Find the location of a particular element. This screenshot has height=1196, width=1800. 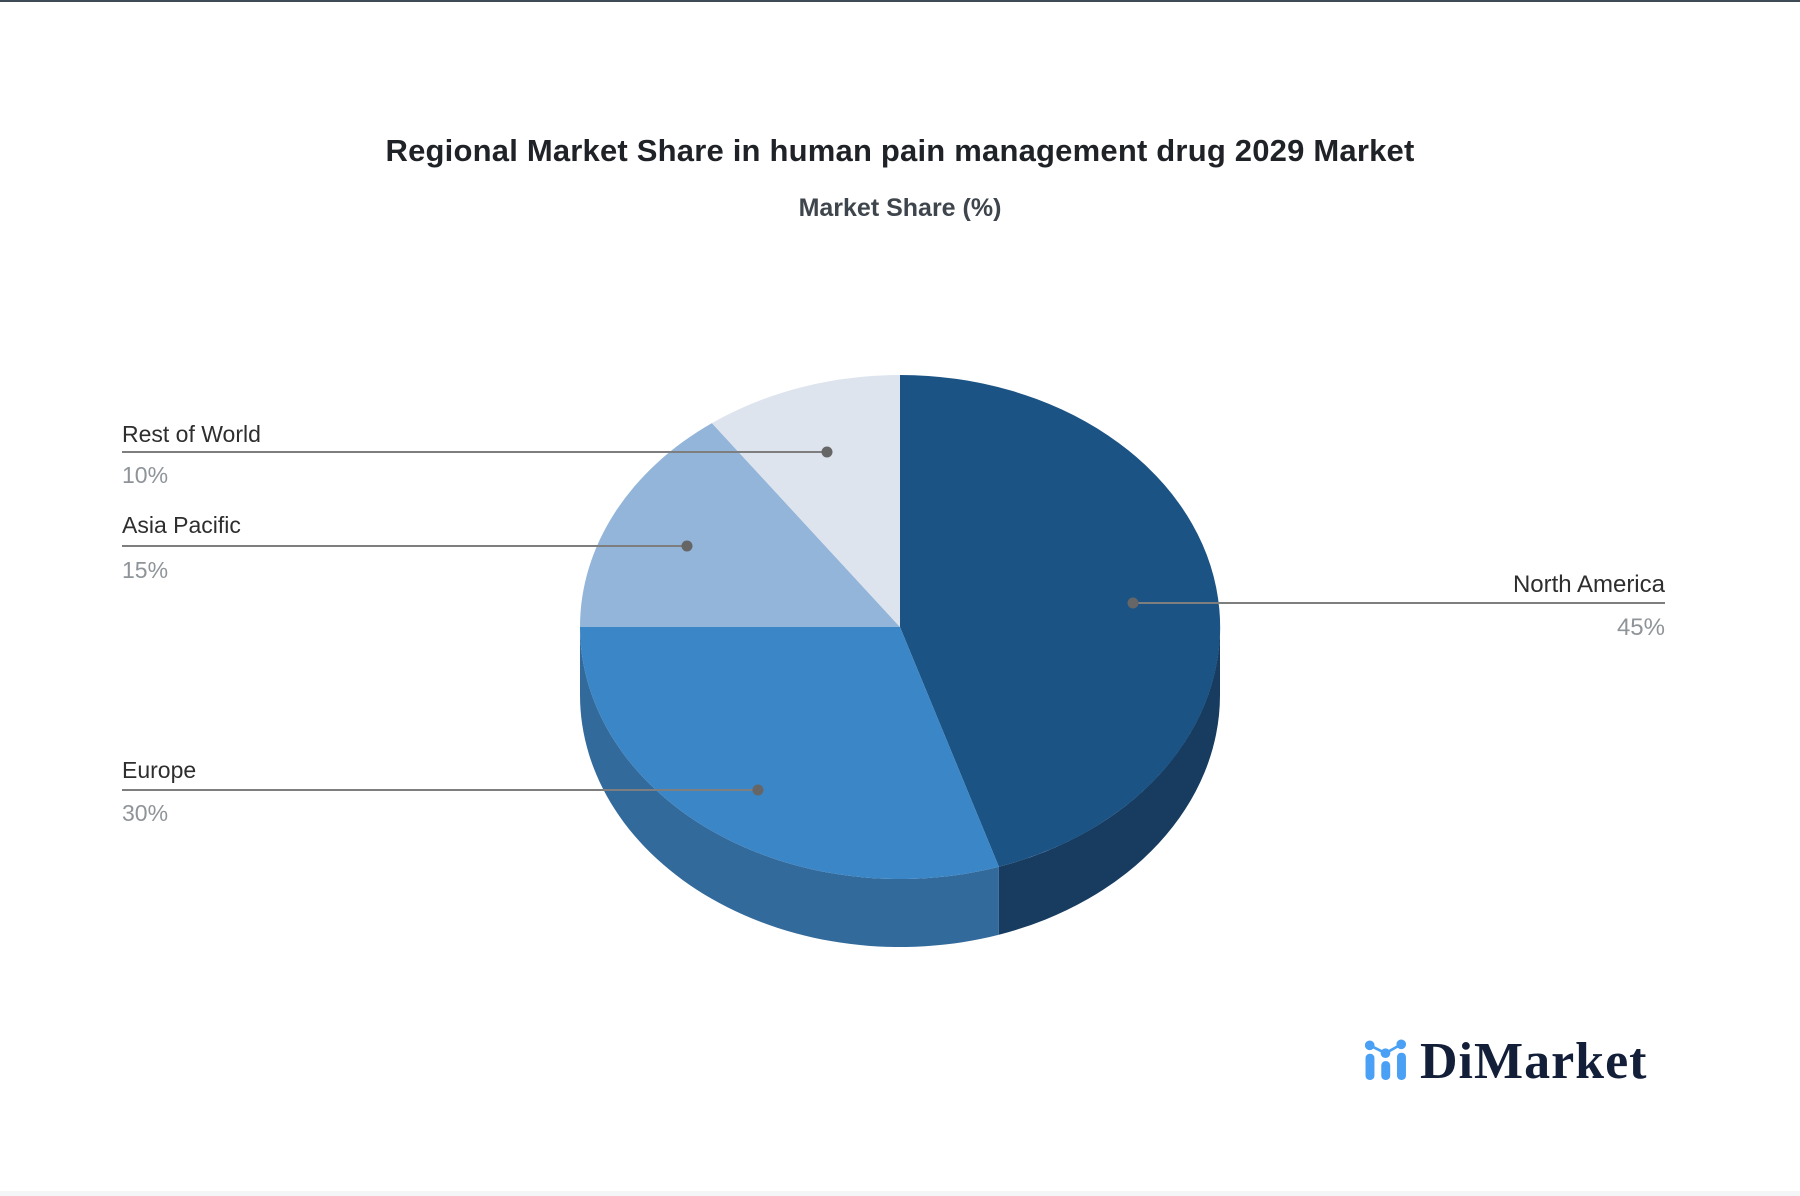

value-rest-of-world: 10% is located at coordinates (145, 475).